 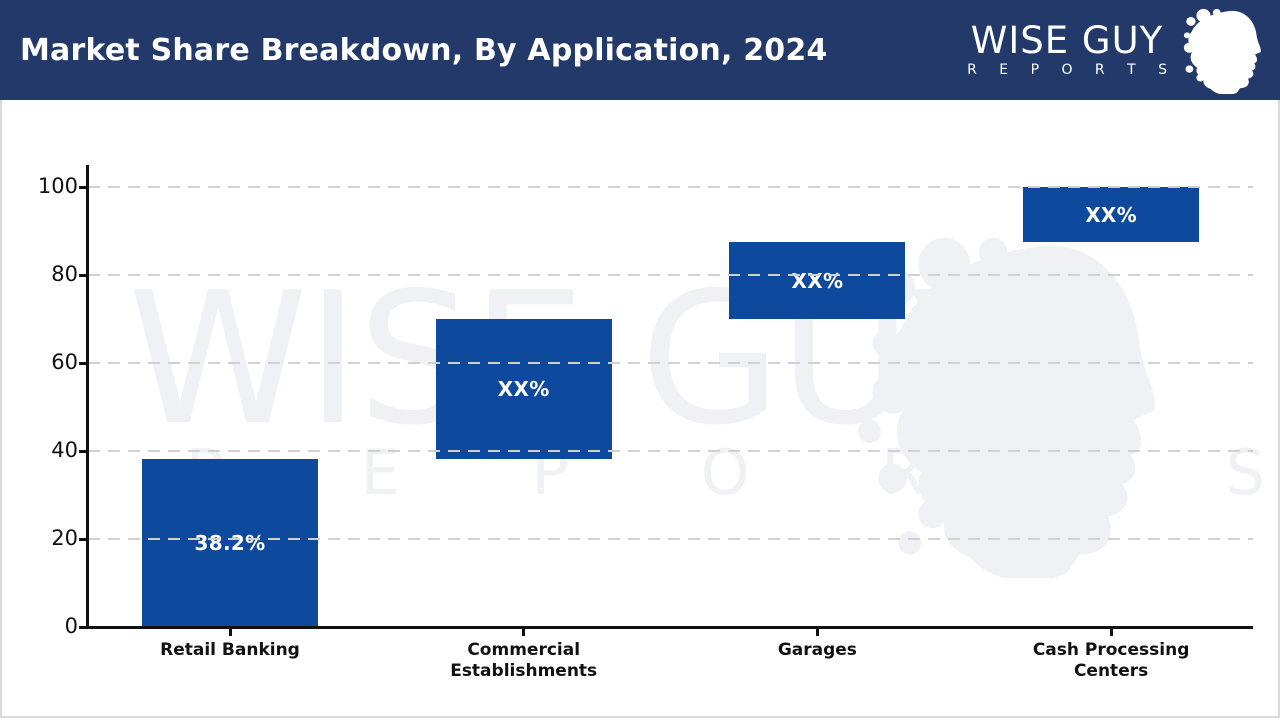 I want to click on y-axis-tick-label: 60, so click(x=64, y=362).